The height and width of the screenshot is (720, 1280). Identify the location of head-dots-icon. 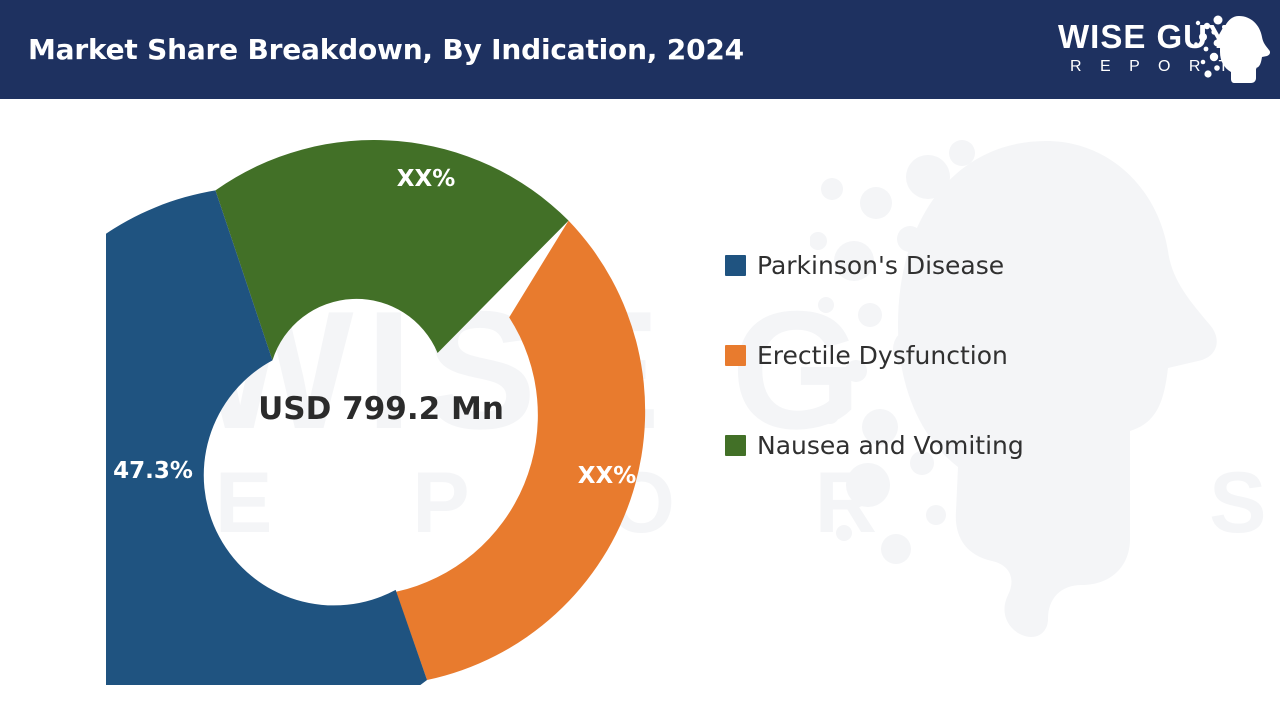
(1232, 49).